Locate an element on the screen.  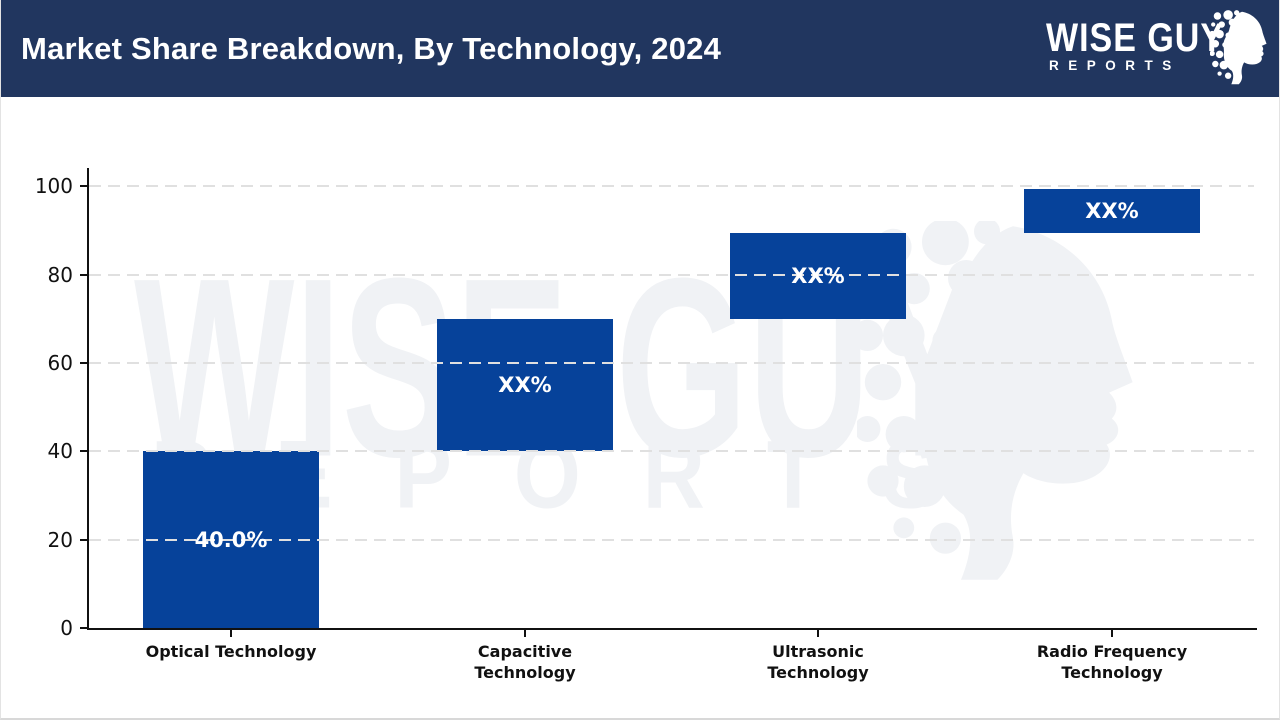
bar-ultrasonic-technology is located at coordinates (818, 275).